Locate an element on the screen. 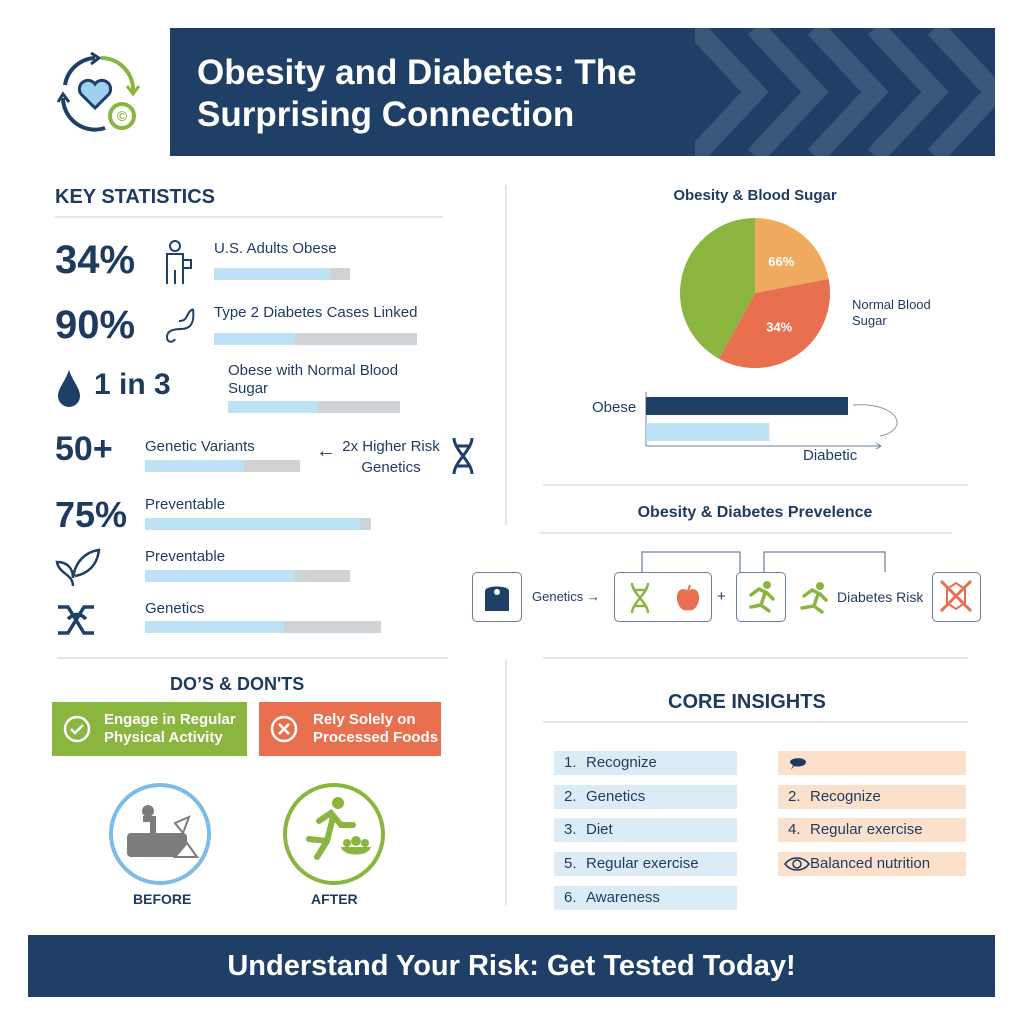  person-icon is located at coordinates (179, 262).